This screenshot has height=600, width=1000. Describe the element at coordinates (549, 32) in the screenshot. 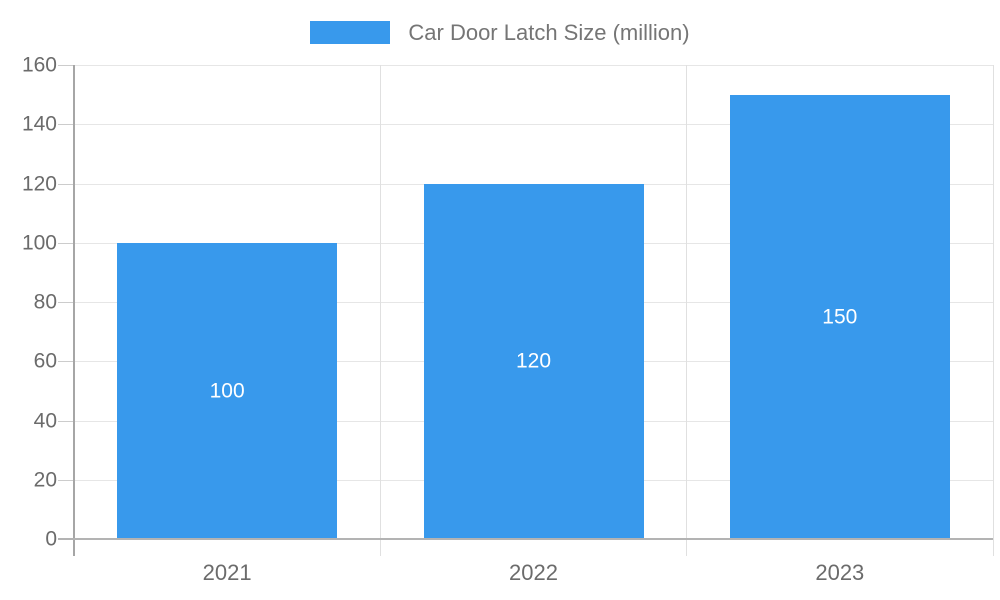

I see `legend-label: Car Door Latch Size (million)` at that location.